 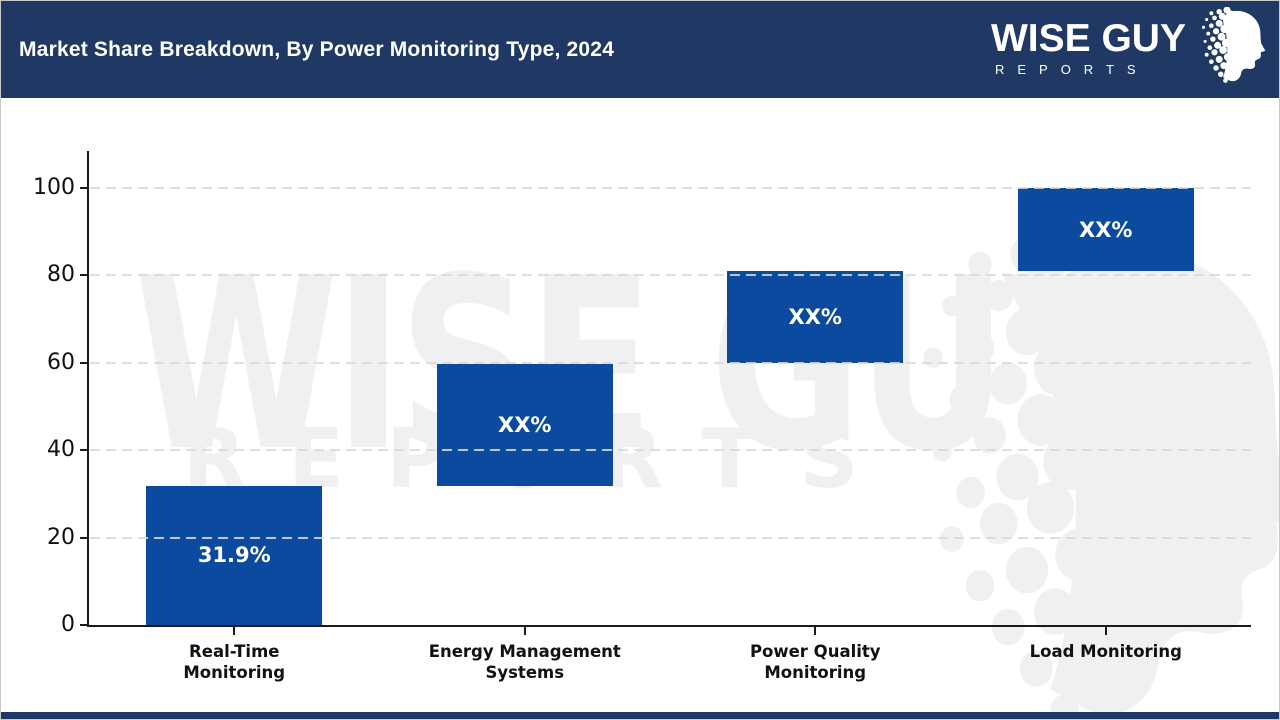 What do you see at coordinates (1105, 631) in the screenshot?
I see `x-tick-mark-load-monitoring` at bounding box center [1105, 631].